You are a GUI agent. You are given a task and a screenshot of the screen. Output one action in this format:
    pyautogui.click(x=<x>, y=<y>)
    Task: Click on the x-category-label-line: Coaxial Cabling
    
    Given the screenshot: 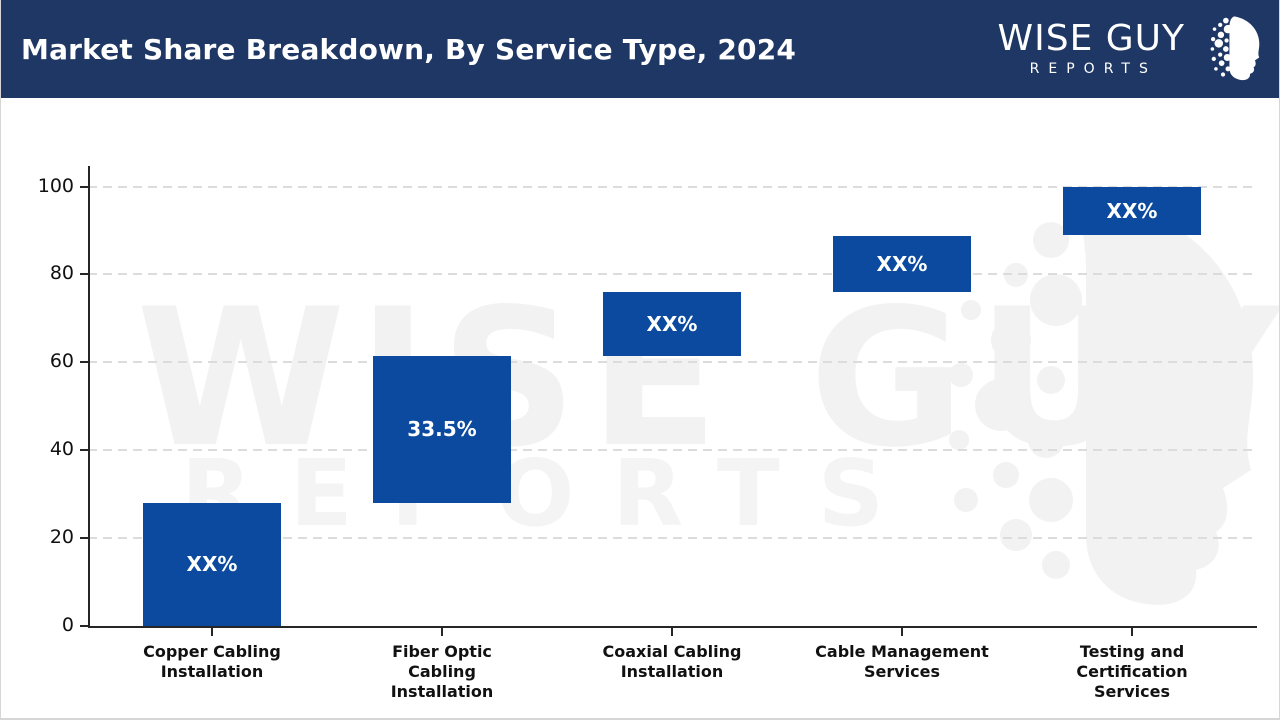 What is the action you would take?
    pyautogui.click(x=672, y=651)
    